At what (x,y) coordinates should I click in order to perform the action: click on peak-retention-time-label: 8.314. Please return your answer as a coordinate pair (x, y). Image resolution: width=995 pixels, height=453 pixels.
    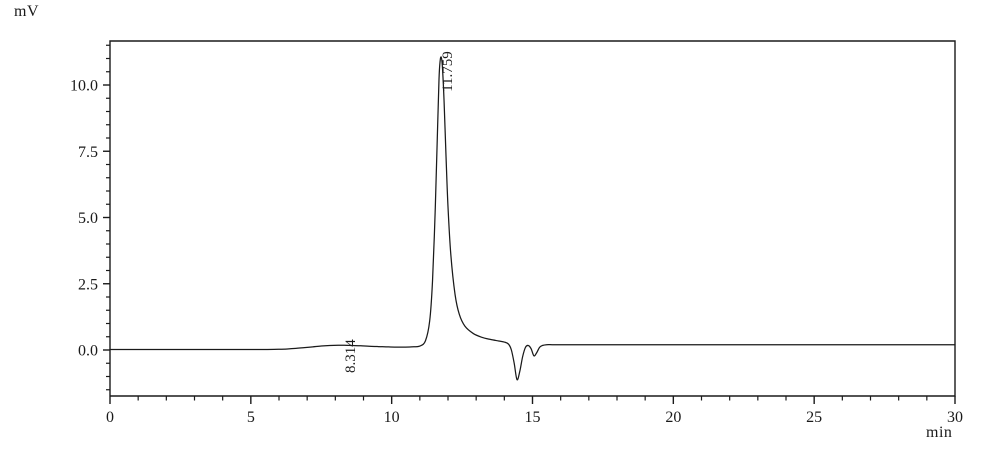
    Looking at the image, I should click on (351, 356).